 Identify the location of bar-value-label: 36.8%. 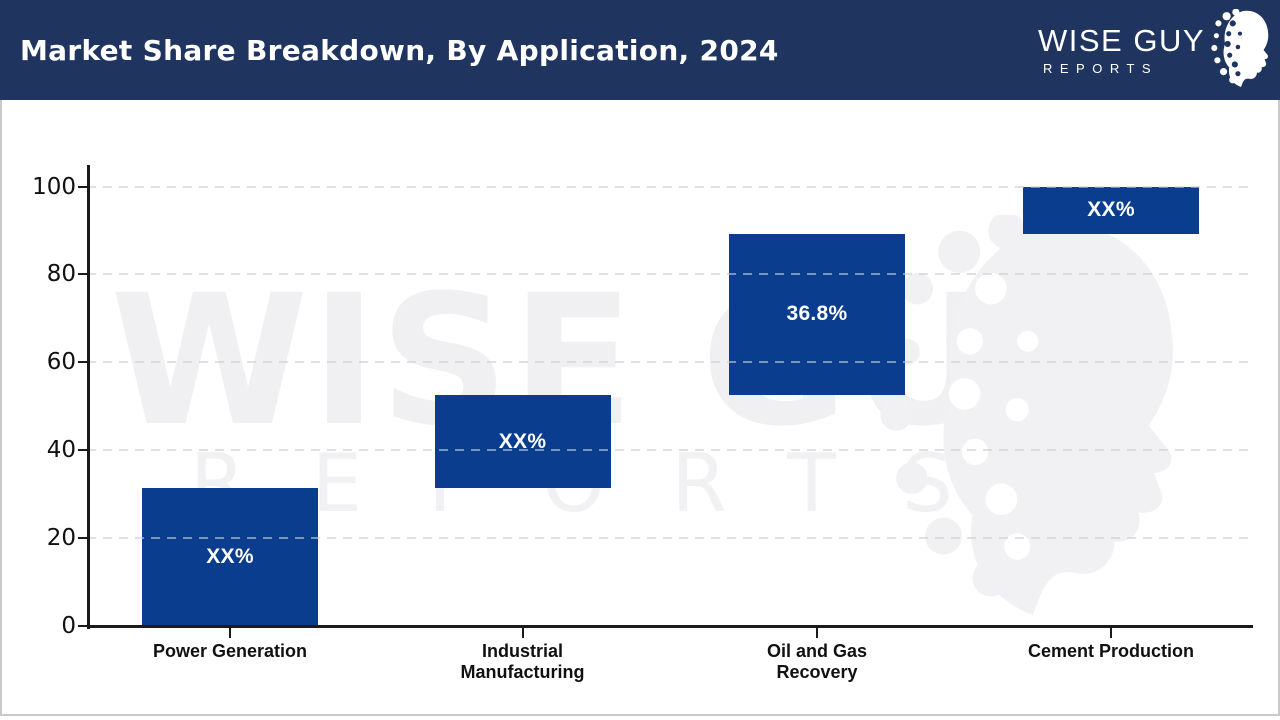
(817, 314).